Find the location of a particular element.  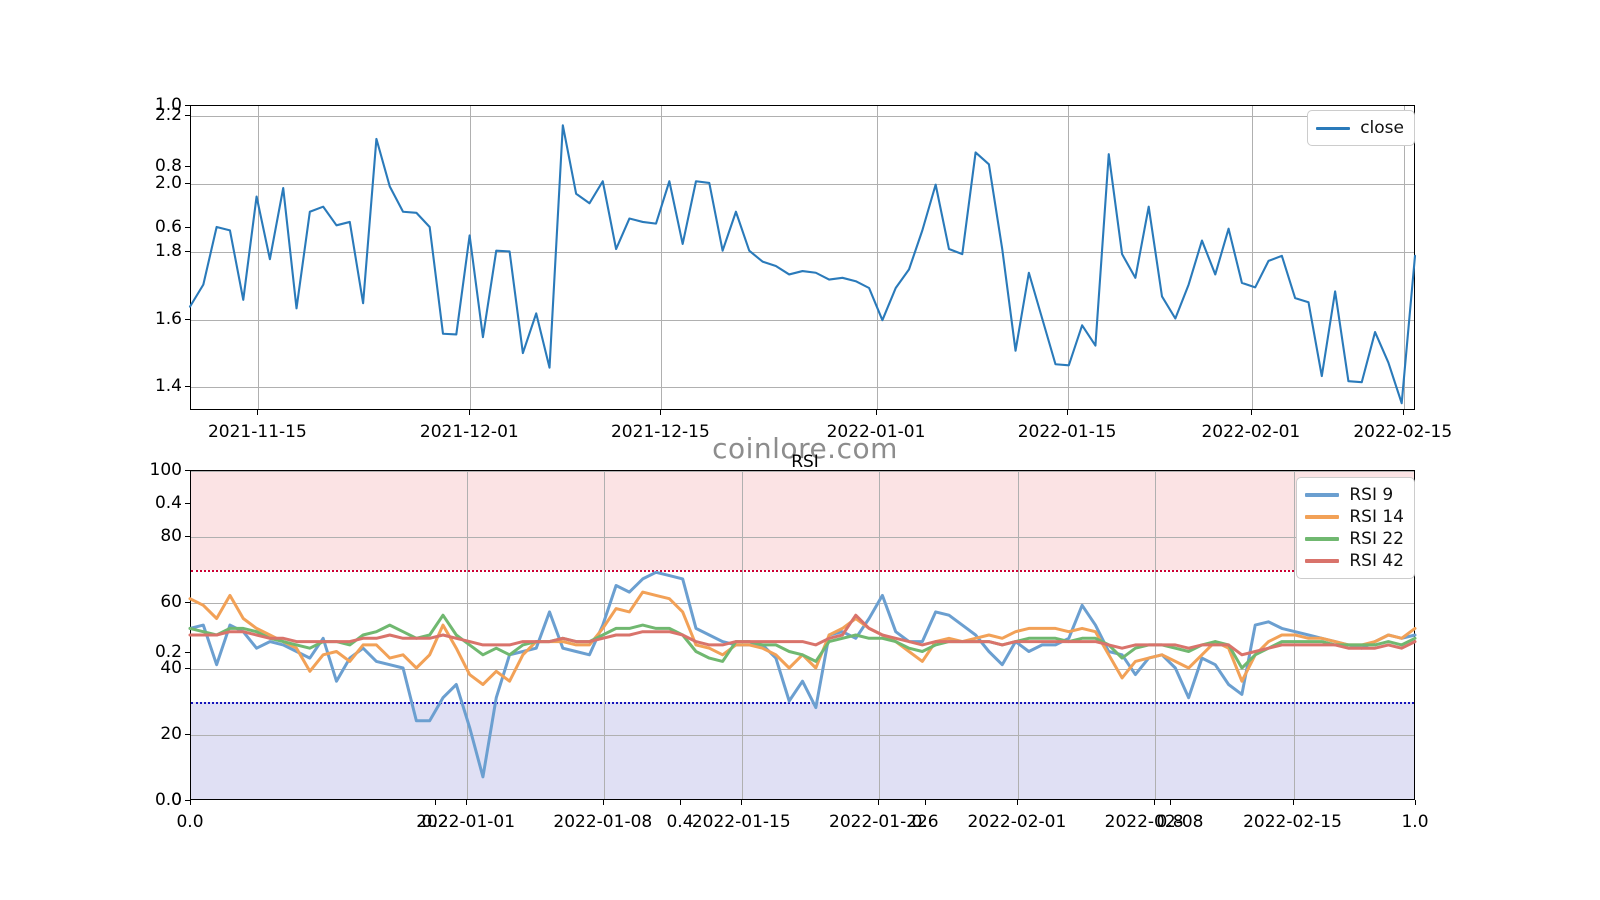

price-y-tick-label-overlay: 0.8 is located at coordinates (168, 166).